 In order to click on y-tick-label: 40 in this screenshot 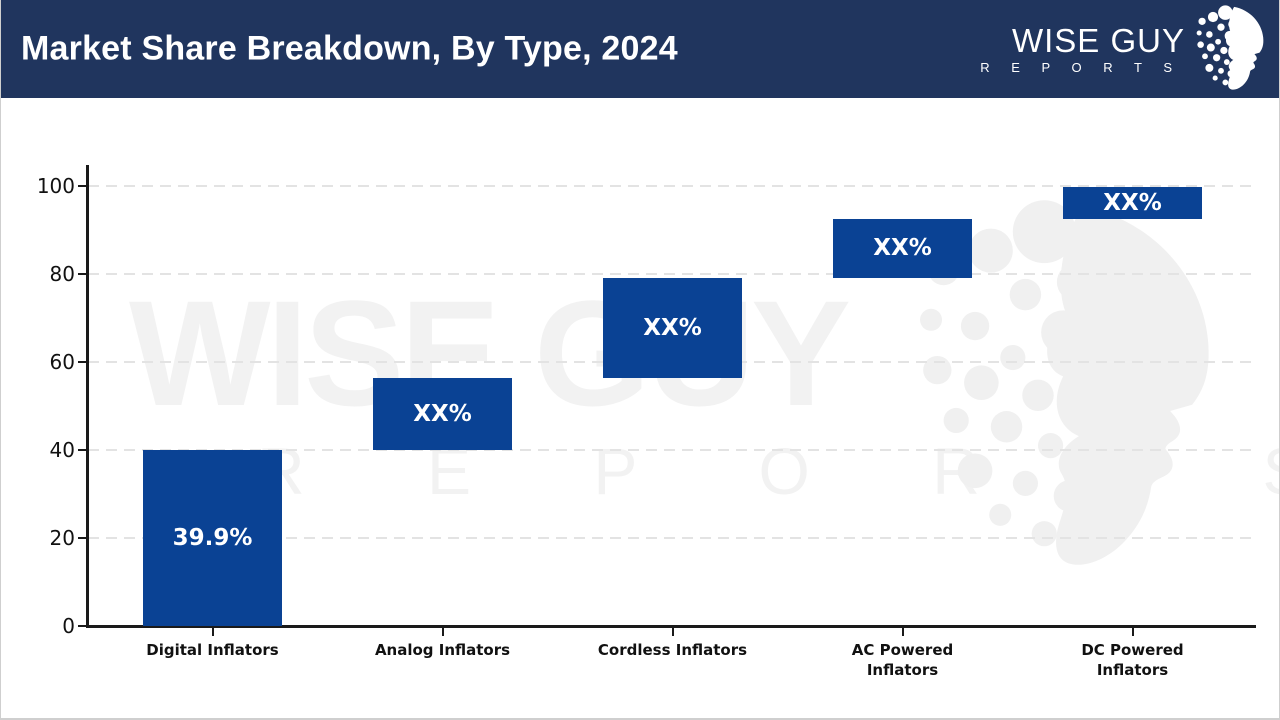, I will do `click(62, 450)`.